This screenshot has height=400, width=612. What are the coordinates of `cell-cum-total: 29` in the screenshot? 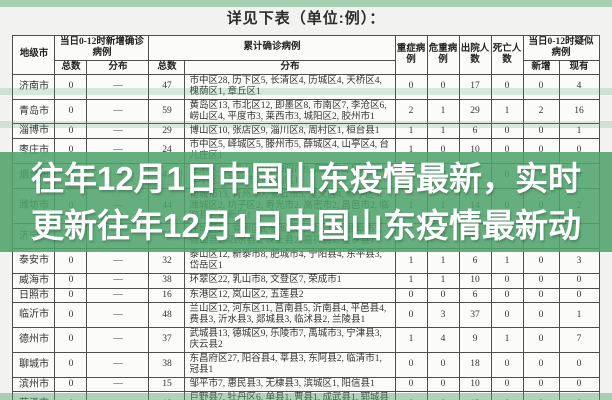 It's located at (167, 131).